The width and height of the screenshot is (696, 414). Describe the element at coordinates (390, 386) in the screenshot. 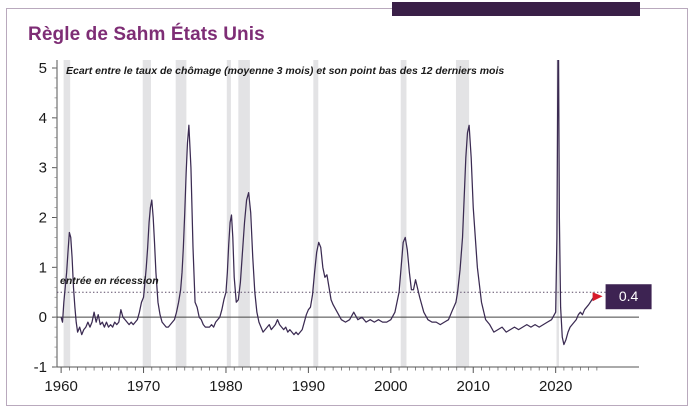

I see `x-tick-label: 2000` at that location.